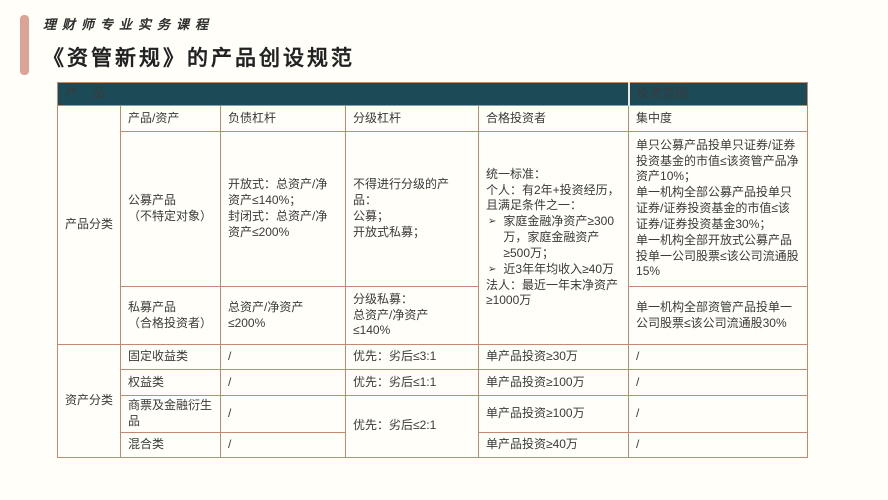  I want to click on qi-bullet-item: ➢ 近3年年均收入≥40万, so click(553, 270).